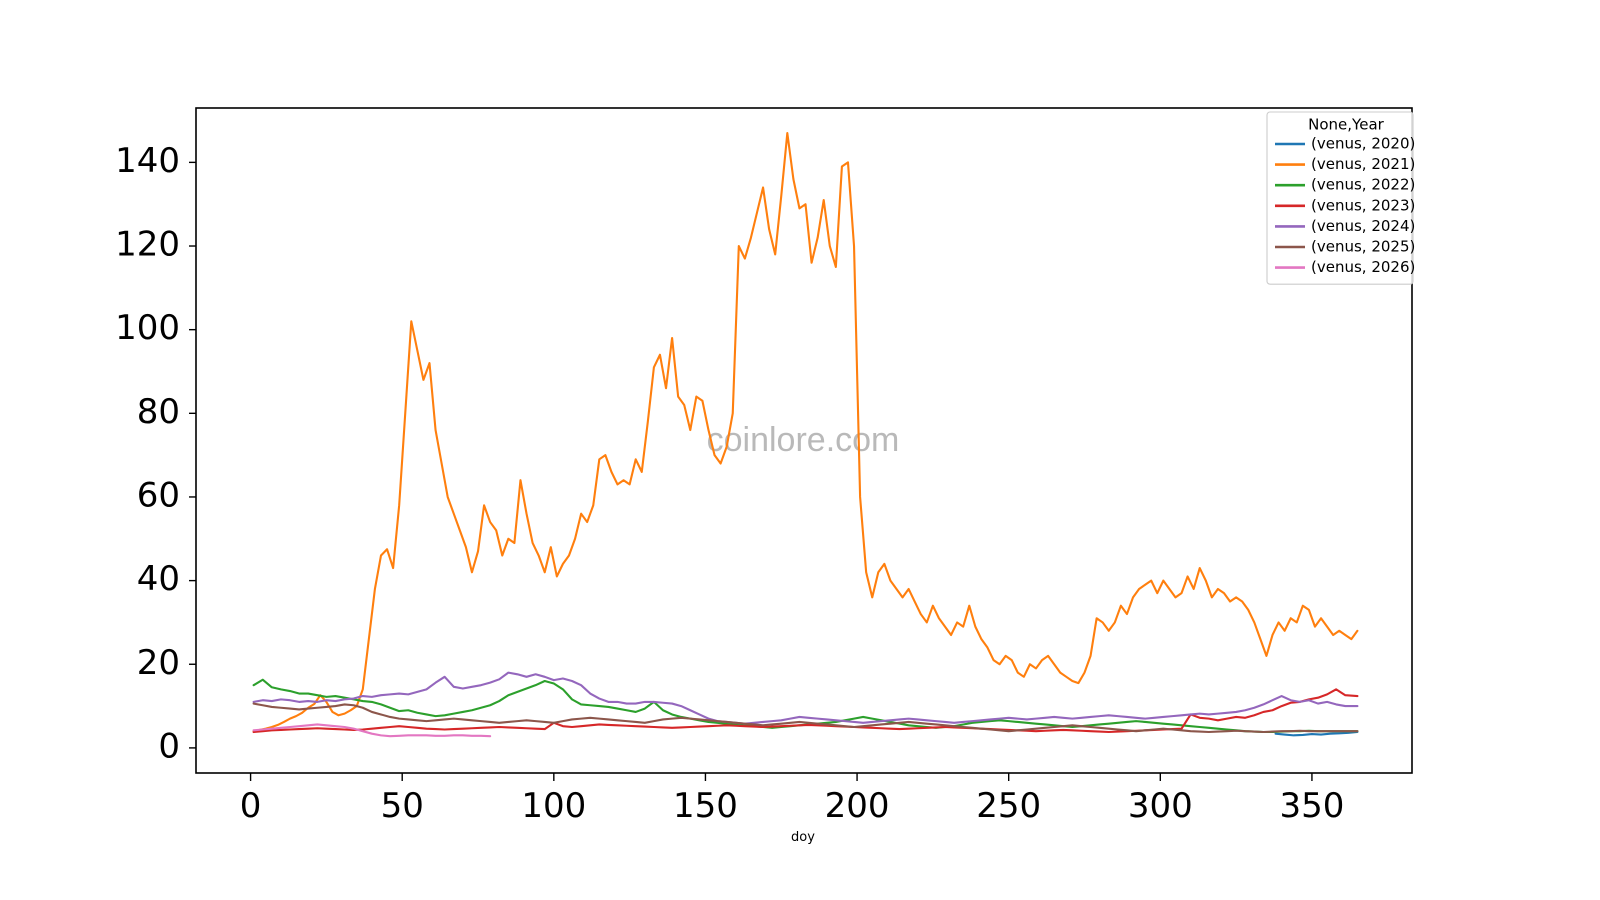 The height and width of the screenshot is (900, 1600). I want to click on y-tick-label: 40, so click(158, 579).